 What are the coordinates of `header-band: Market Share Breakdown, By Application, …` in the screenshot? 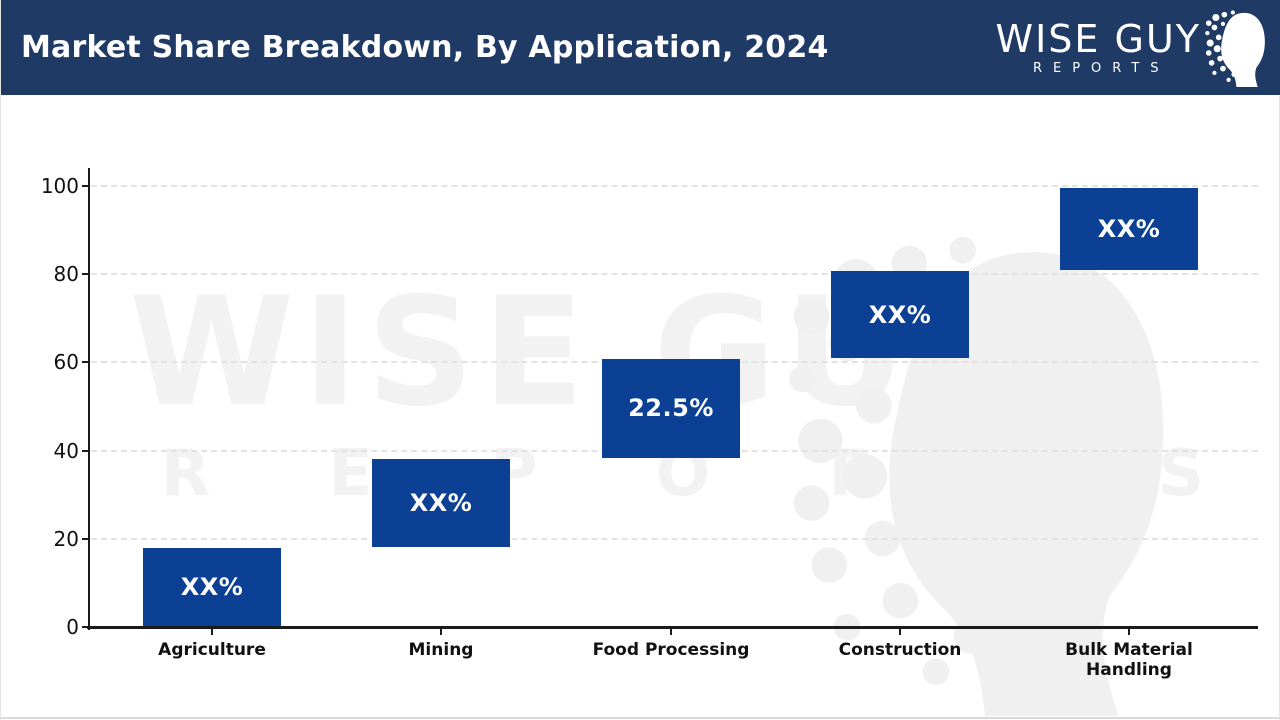 It's located at (640, 47).